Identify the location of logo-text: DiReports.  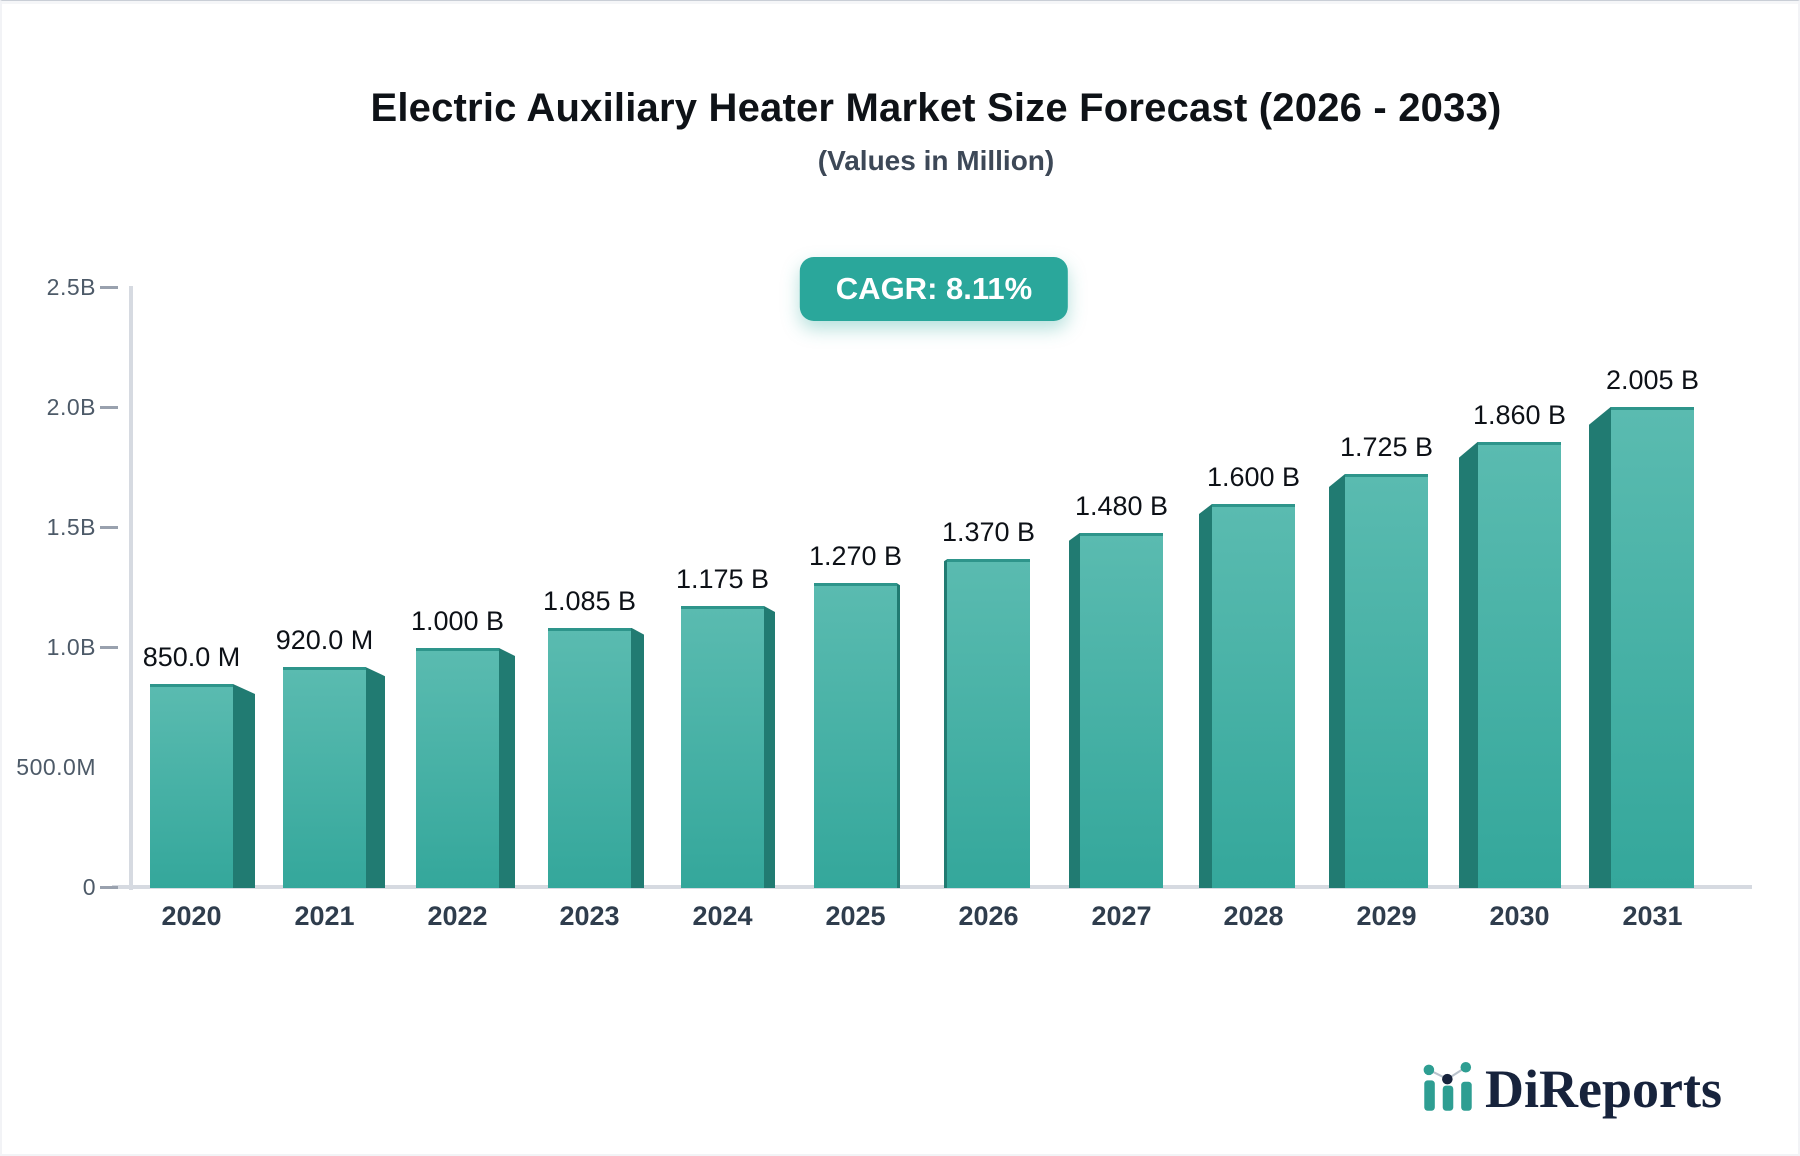
(1603, 1089).